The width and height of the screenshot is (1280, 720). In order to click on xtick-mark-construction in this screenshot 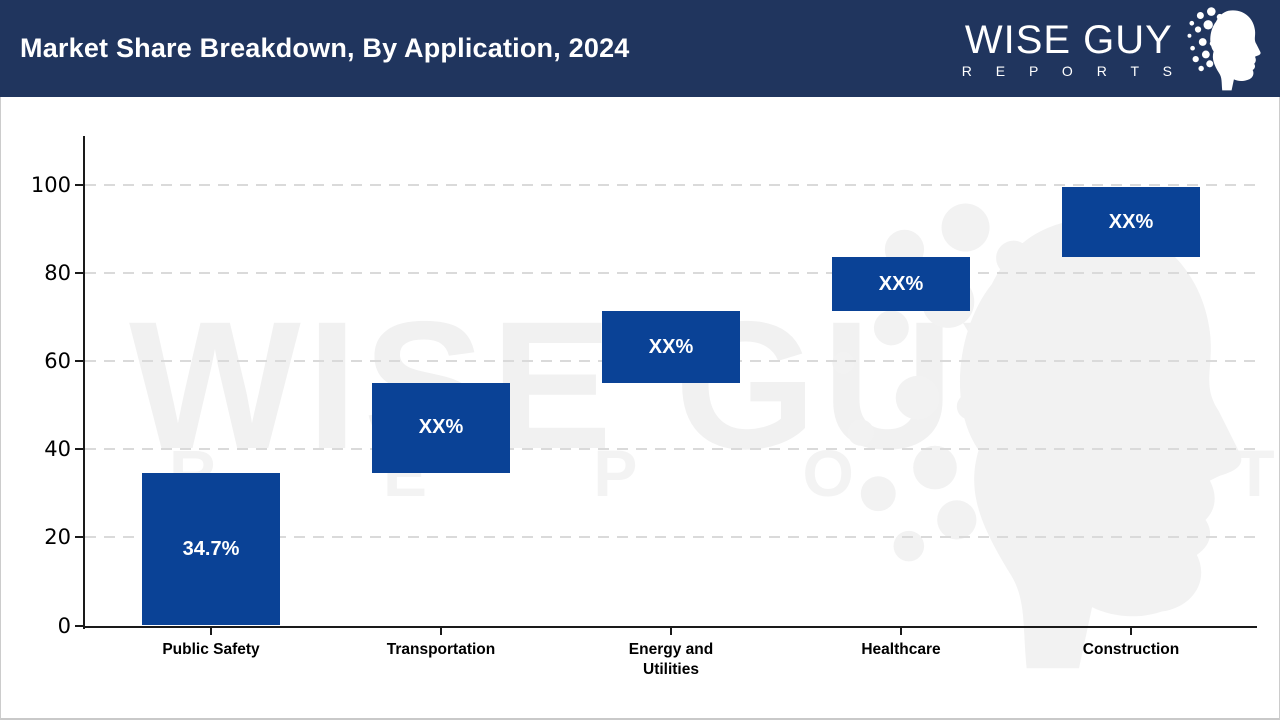, I will do `click(1131, 631)`.